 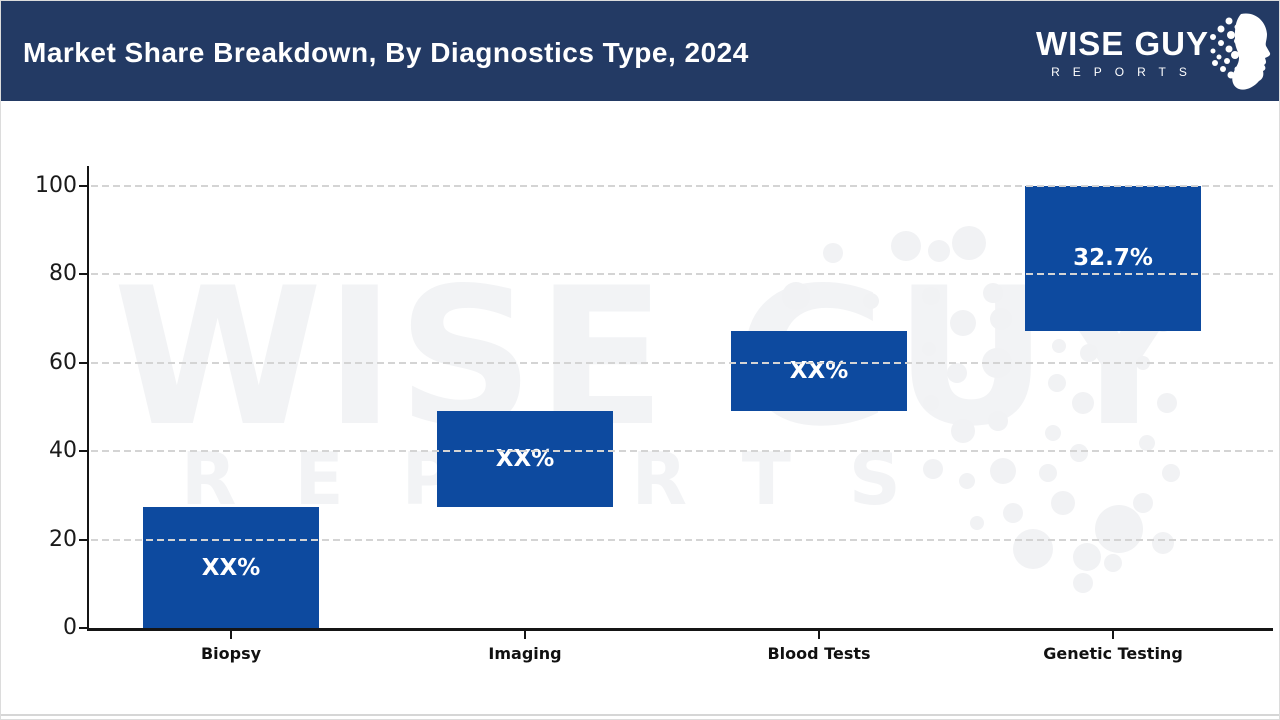 What do you see at coordinates (70, 627) in the screenshot?
I see `y-tick-label-0: 0` at bounding box center [70, 627].